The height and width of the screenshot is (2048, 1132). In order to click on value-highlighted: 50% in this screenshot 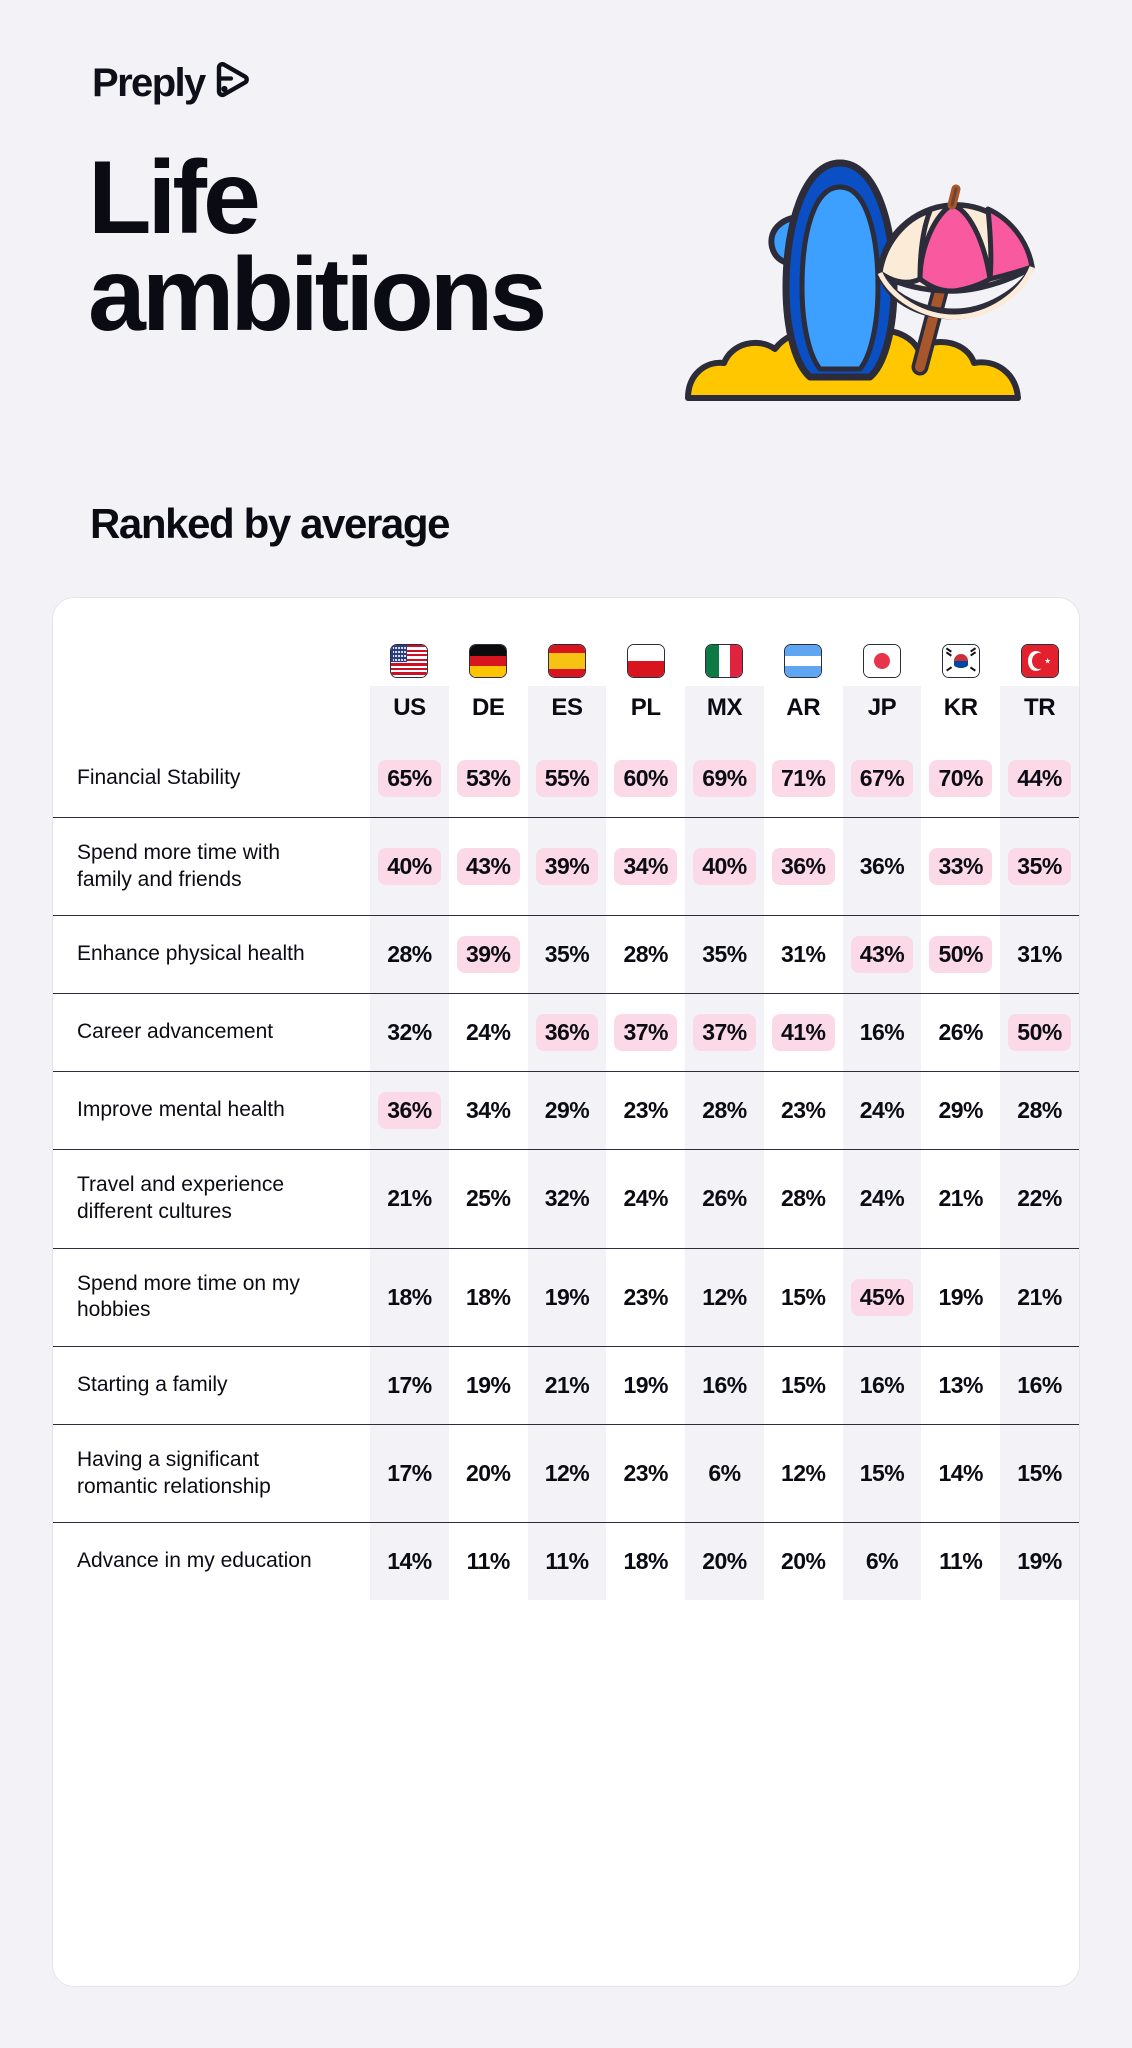, I will do `click(960, 955)`.